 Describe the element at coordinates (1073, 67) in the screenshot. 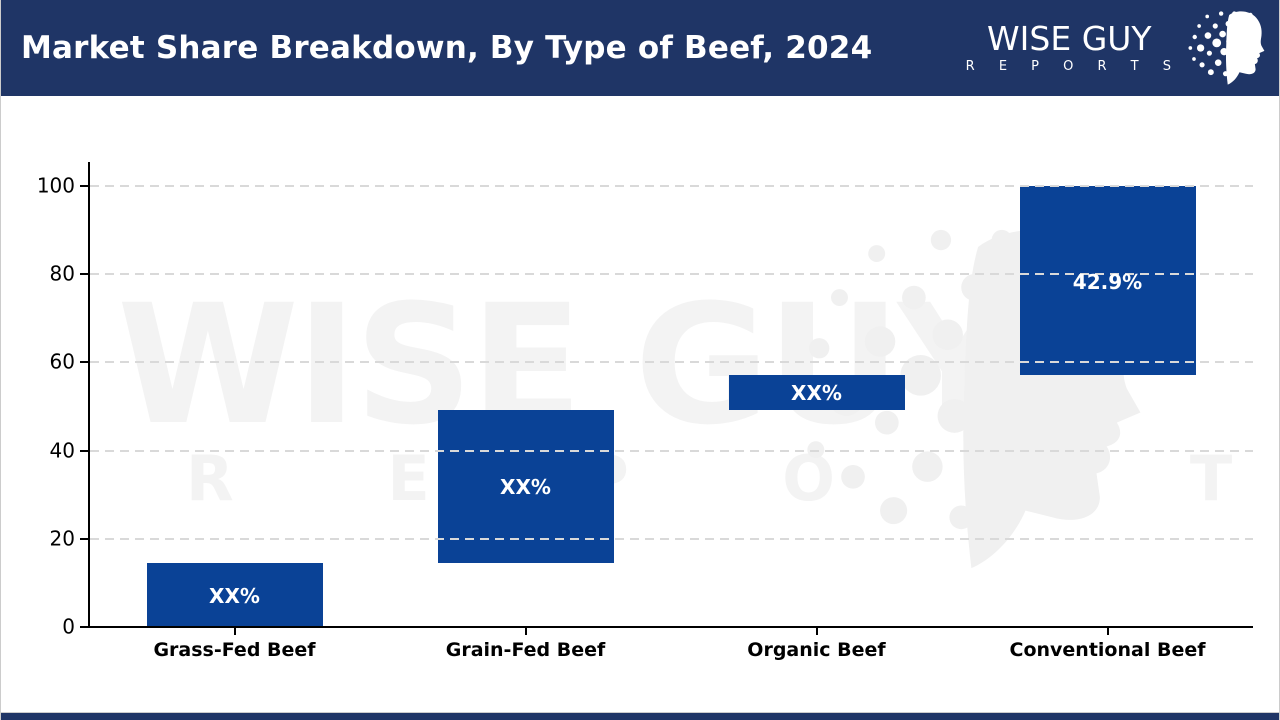

I see `logo-tagline: R E P O R T S` at that location.